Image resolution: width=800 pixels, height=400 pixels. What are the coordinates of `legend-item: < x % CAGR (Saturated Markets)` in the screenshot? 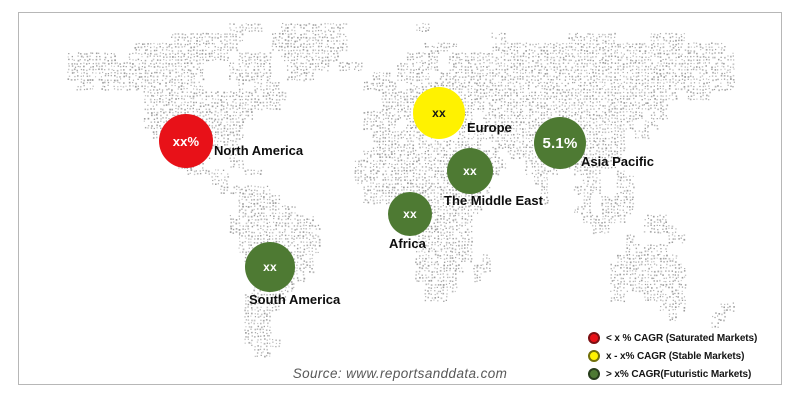 It's located at (672, 338).